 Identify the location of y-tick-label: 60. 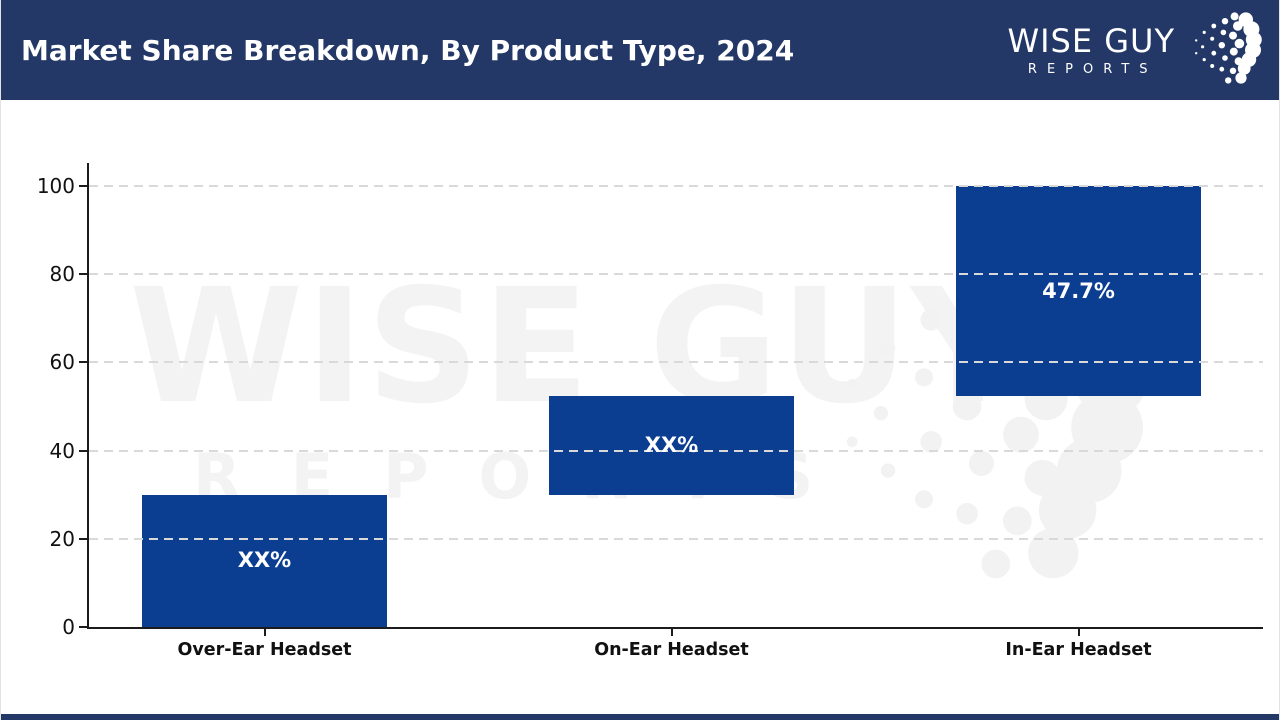
(62, 362).